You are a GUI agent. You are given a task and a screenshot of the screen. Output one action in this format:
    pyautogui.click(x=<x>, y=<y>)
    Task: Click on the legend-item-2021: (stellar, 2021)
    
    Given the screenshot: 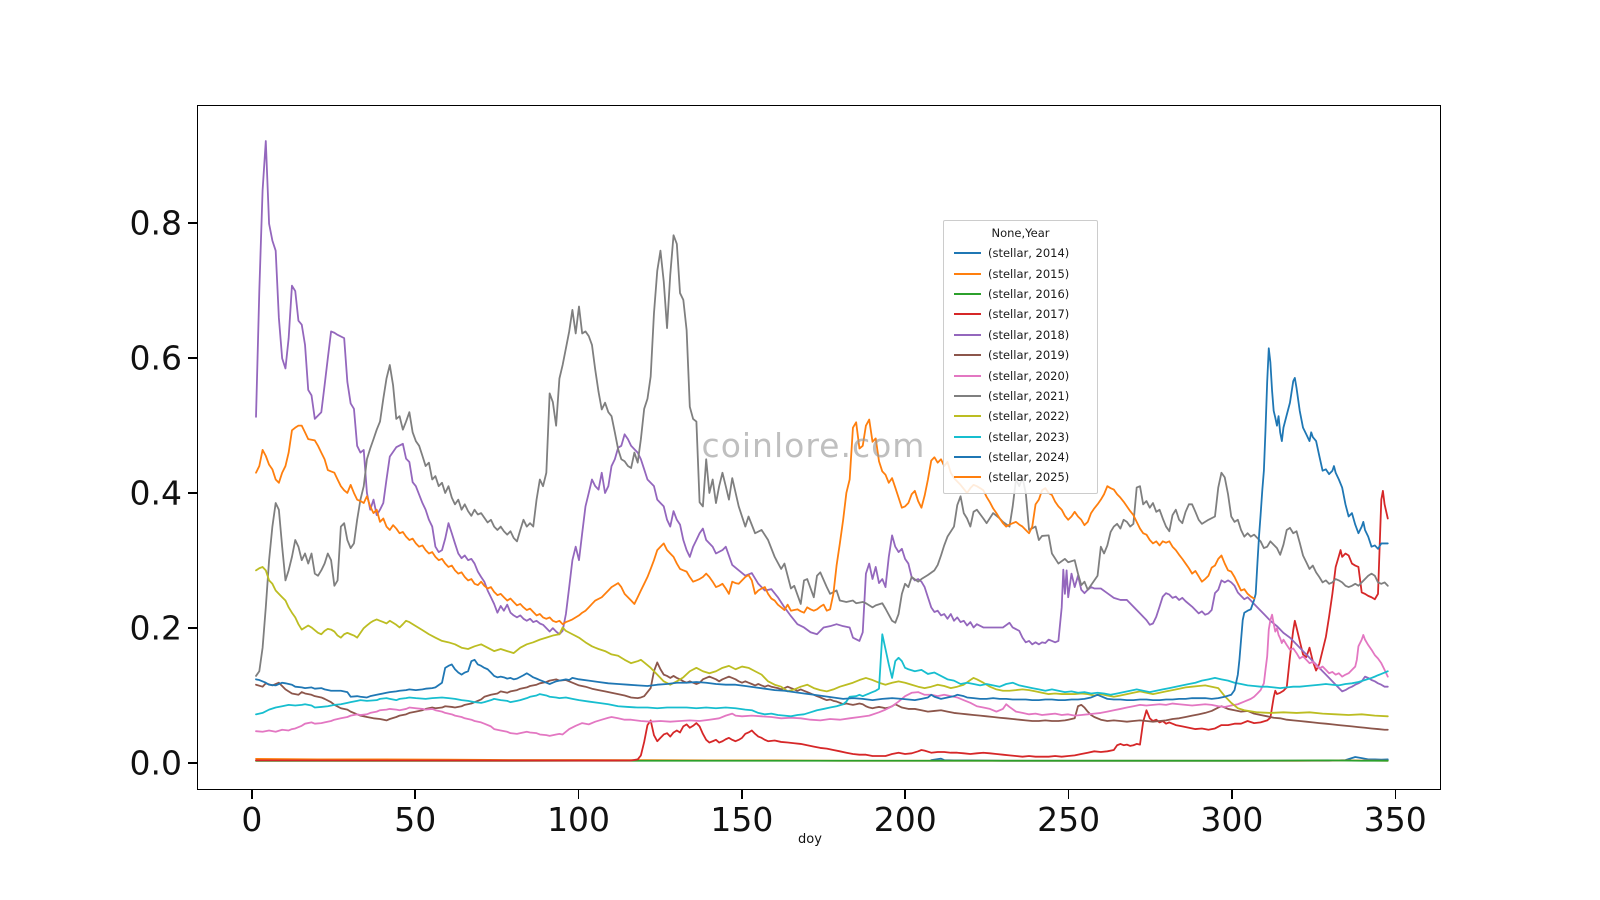 What is the action you would take?
    pyautogui.click(x=1020, y=396)
    